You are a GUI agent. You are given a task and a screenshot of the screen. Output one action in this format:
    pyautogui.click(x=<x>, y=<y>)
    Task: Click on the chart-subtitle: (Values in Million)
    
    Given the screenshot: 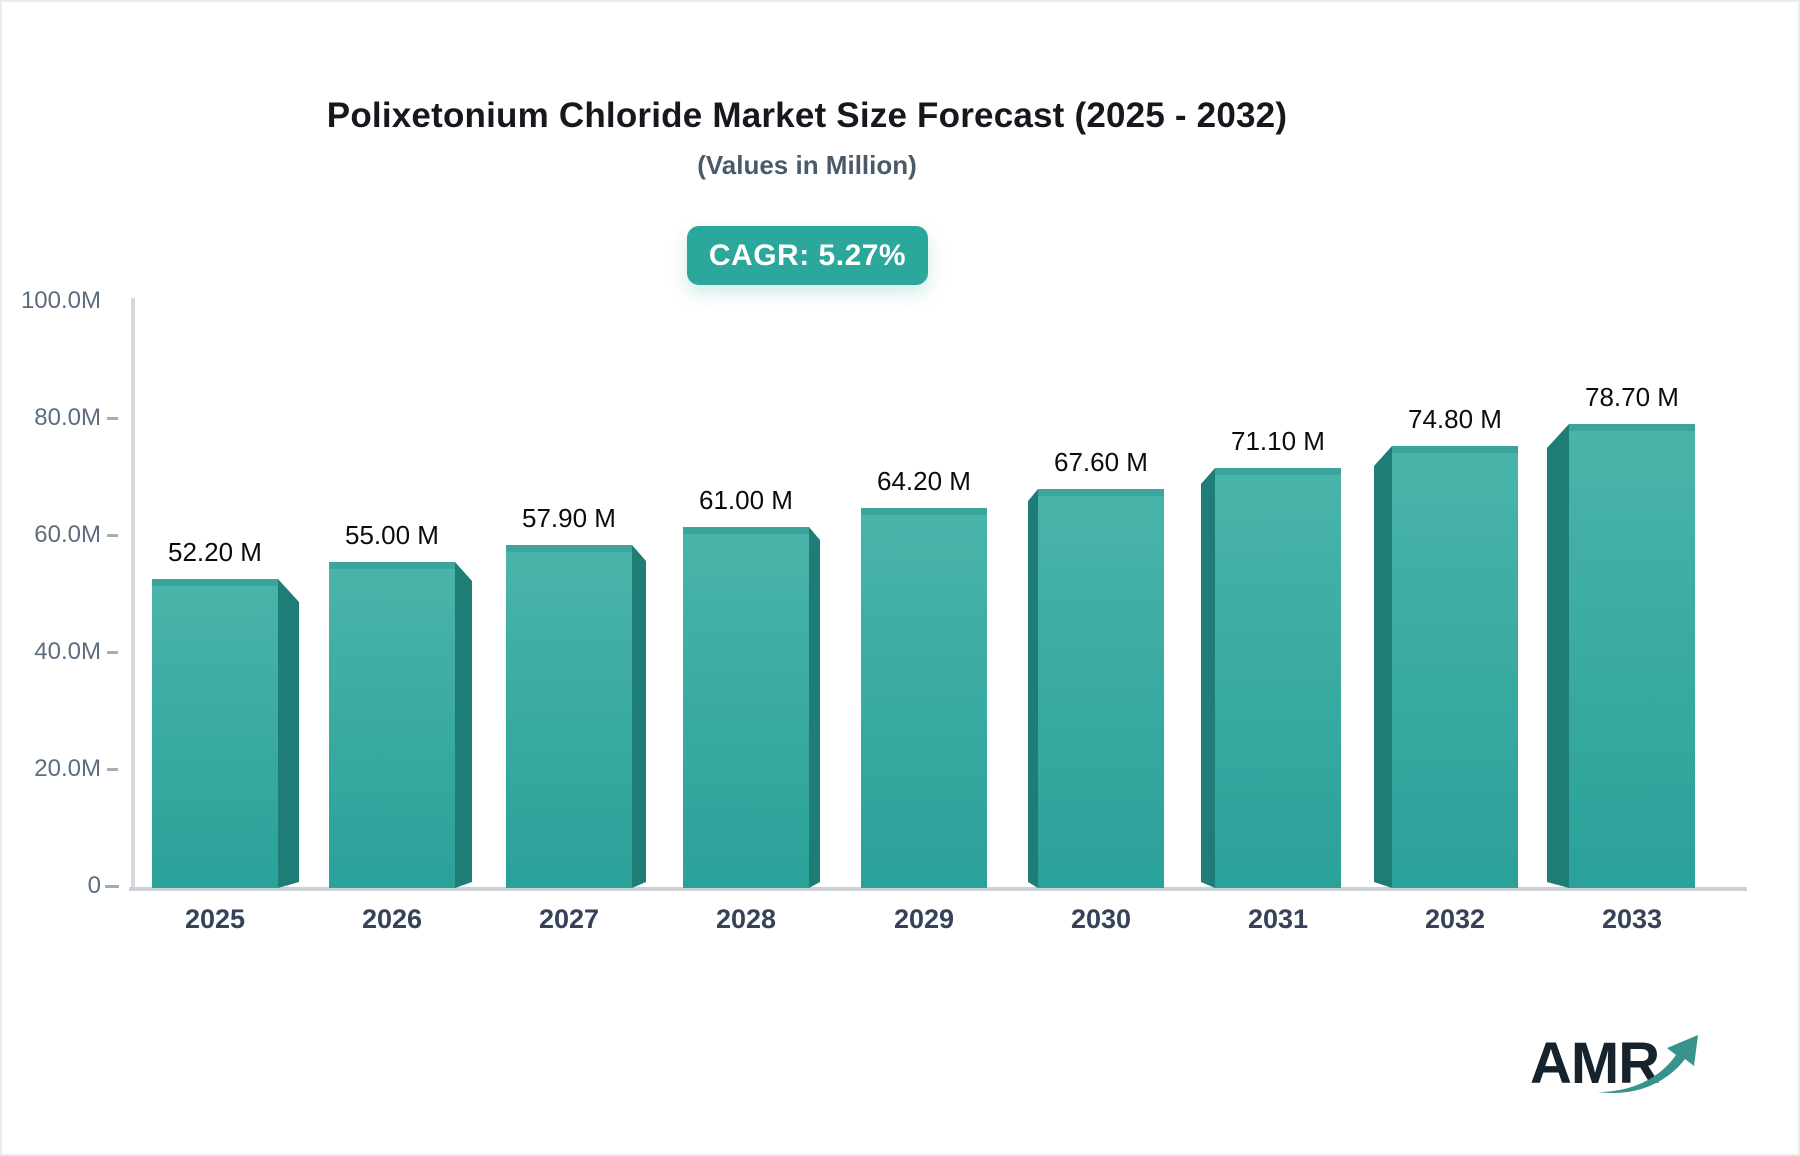 What is the action you would take?
    pyautogui.click(x=807, y=165)
    